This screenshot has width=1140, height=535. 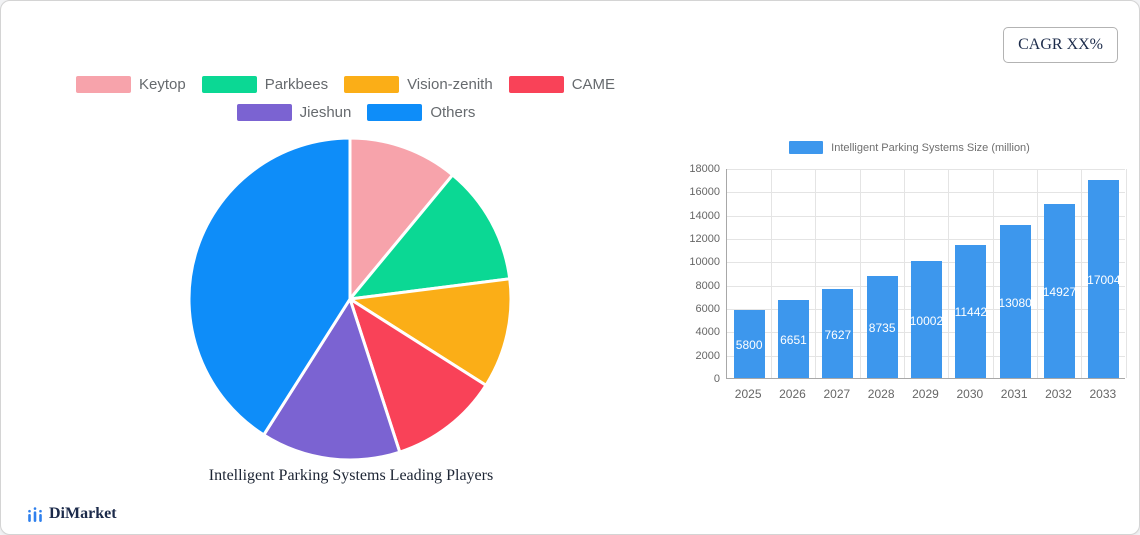 I want to click on legend-swatch-vision-zenith, so click(x=372, y=84).